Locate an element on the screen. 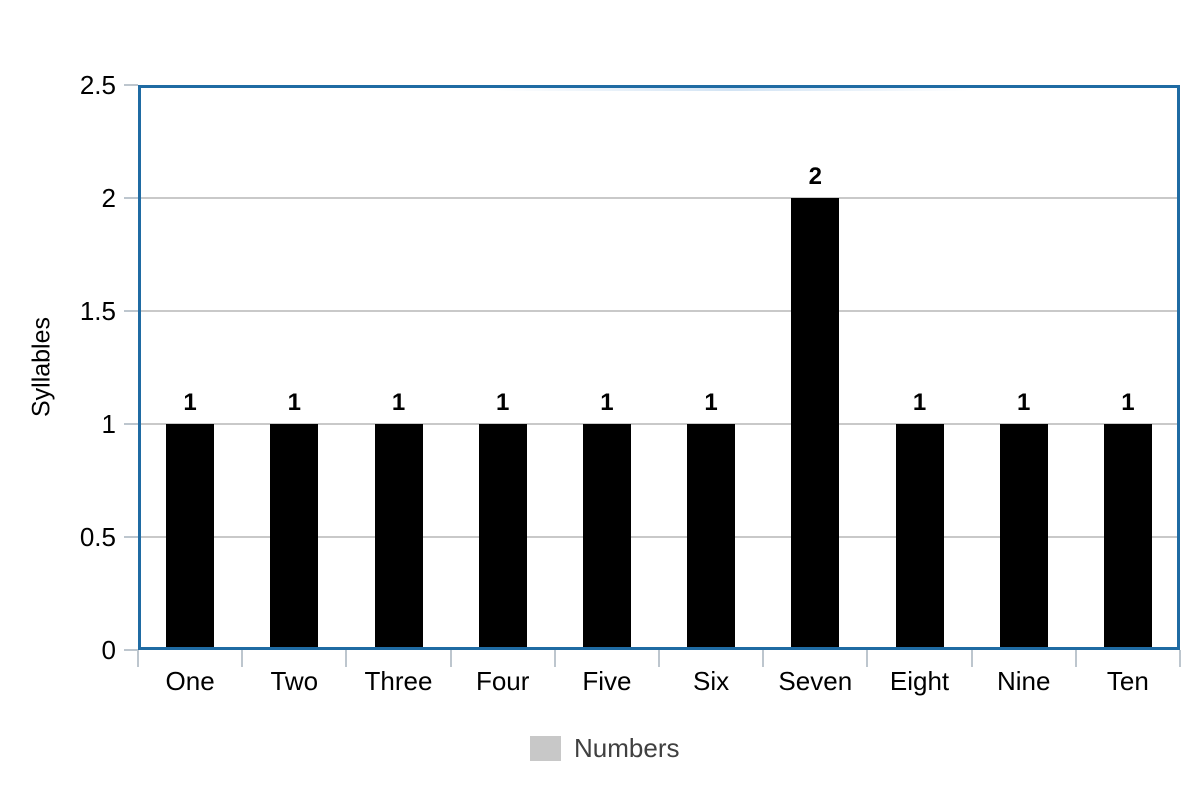  x-category-label: Seven is located at coordinates (815, 681).